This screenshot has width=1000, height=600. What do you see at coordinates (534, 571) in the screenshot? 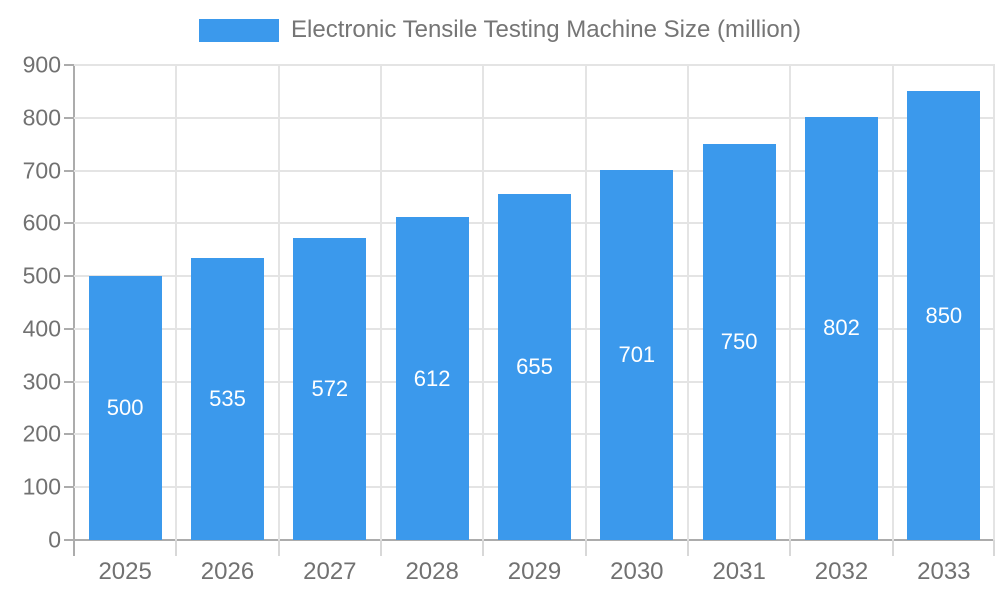
I see `x-axis-label-2029: 2029` at bounding box center [534, 571].